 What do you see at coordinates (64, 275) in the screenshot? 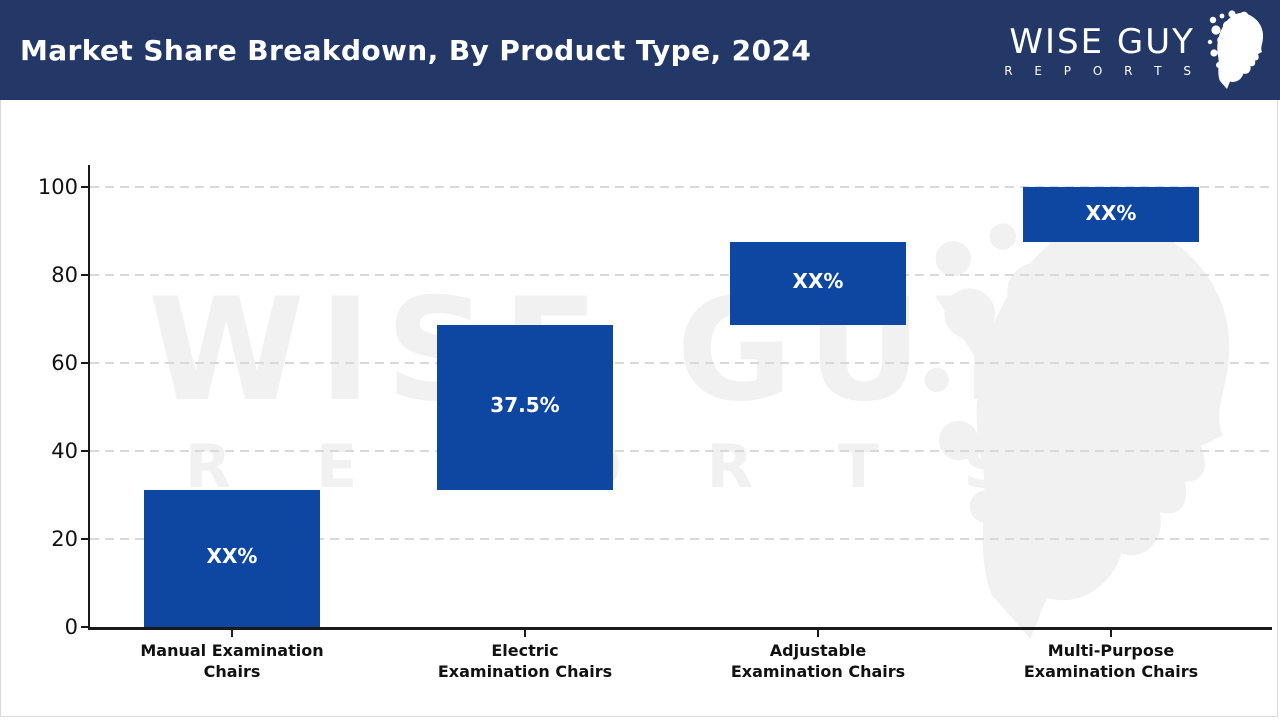
I see `y-tick-label: 80` at bounding box center [64, 275].